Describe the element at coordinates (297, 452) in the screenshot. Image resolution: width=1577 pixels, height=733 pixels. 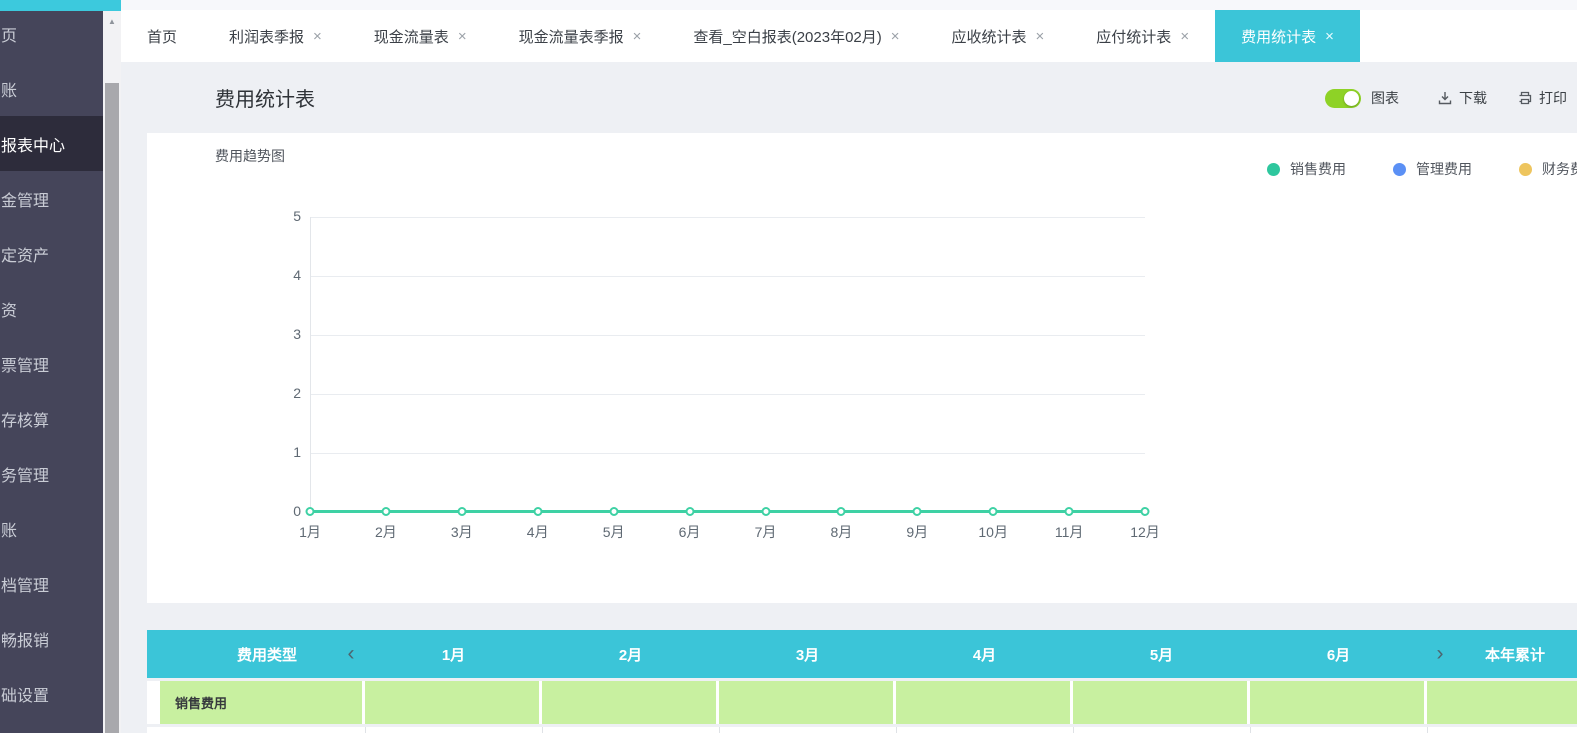
I see `y-axis-tick: 1` at that location.